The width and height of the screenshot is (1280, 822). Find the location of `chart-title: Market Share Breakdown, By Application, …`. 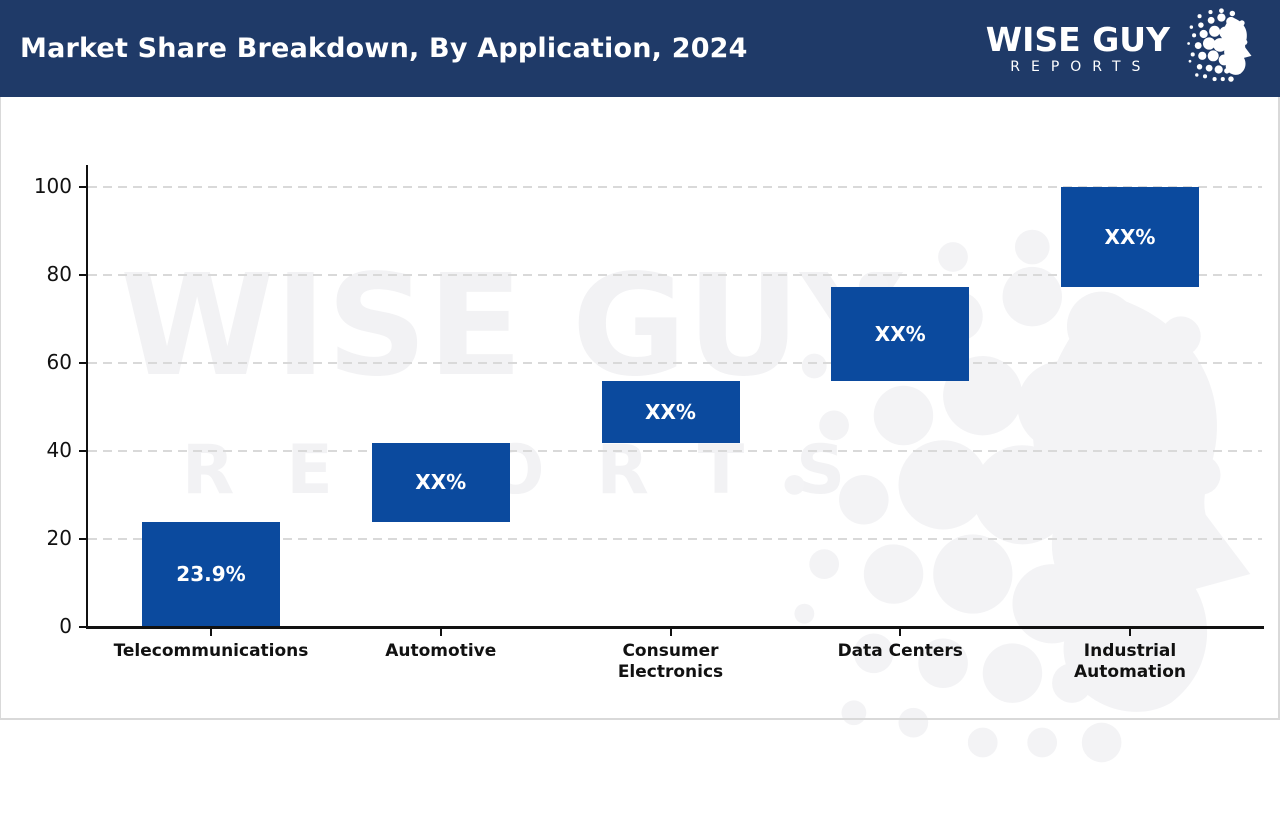

chart-title: Market Share Breakdown, By Application, … is located at coordinates (384, 48).